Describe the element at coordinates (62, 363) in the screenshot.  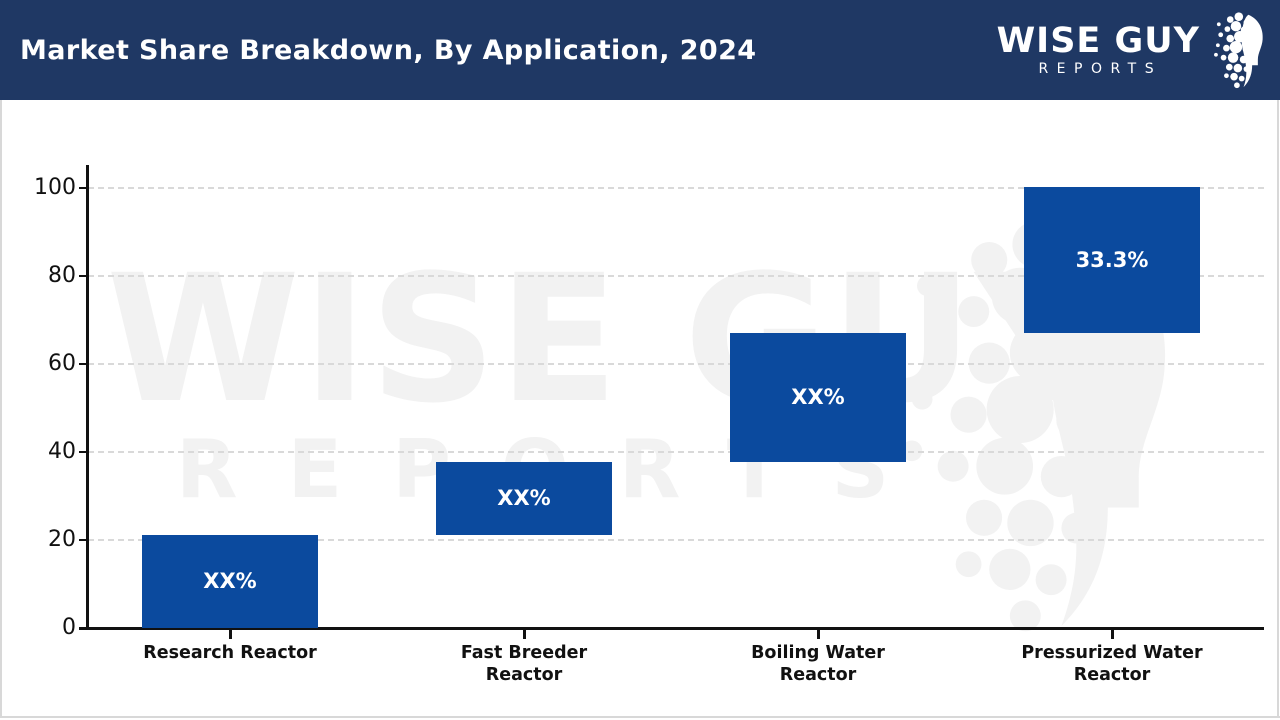
I see `y-tick-label-60: 60` at that location.